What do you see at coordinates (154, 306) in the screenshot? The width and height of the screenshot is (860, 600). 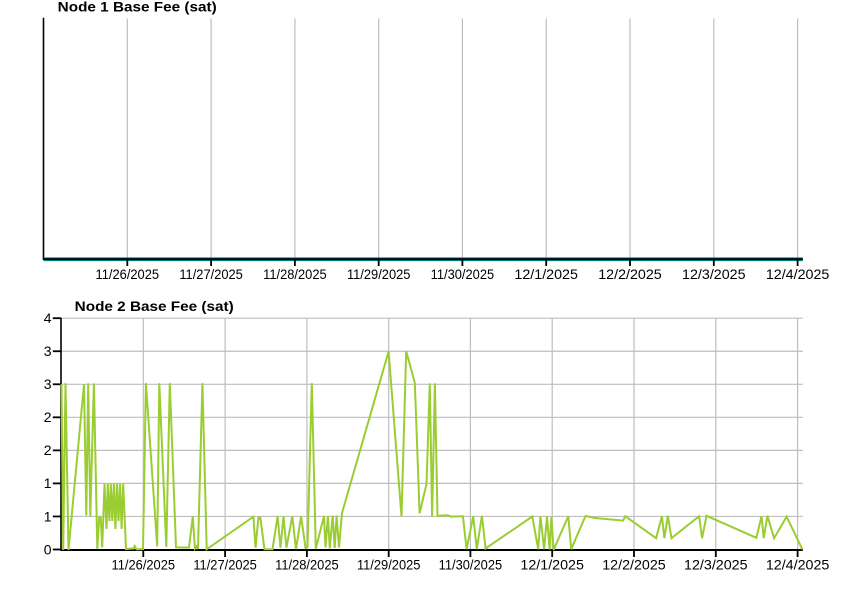 I see `svg-text: Node 2 Base Fee (sat)` at bounding box center [154, 306].